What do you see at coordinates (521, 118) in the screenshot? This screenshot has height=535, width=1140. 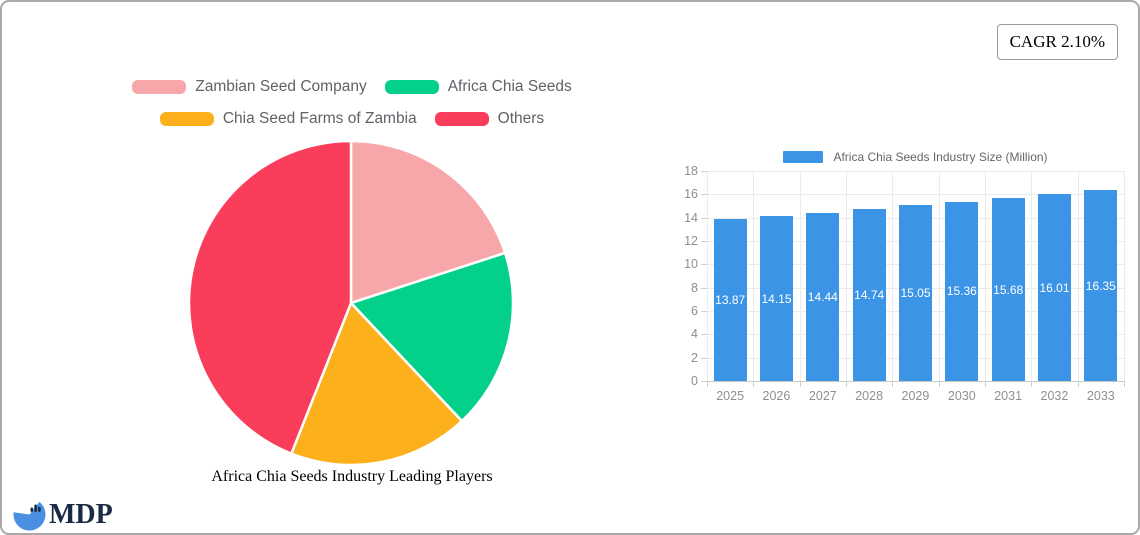 I see `legend-label: Others` at bounding box center [521, 118].